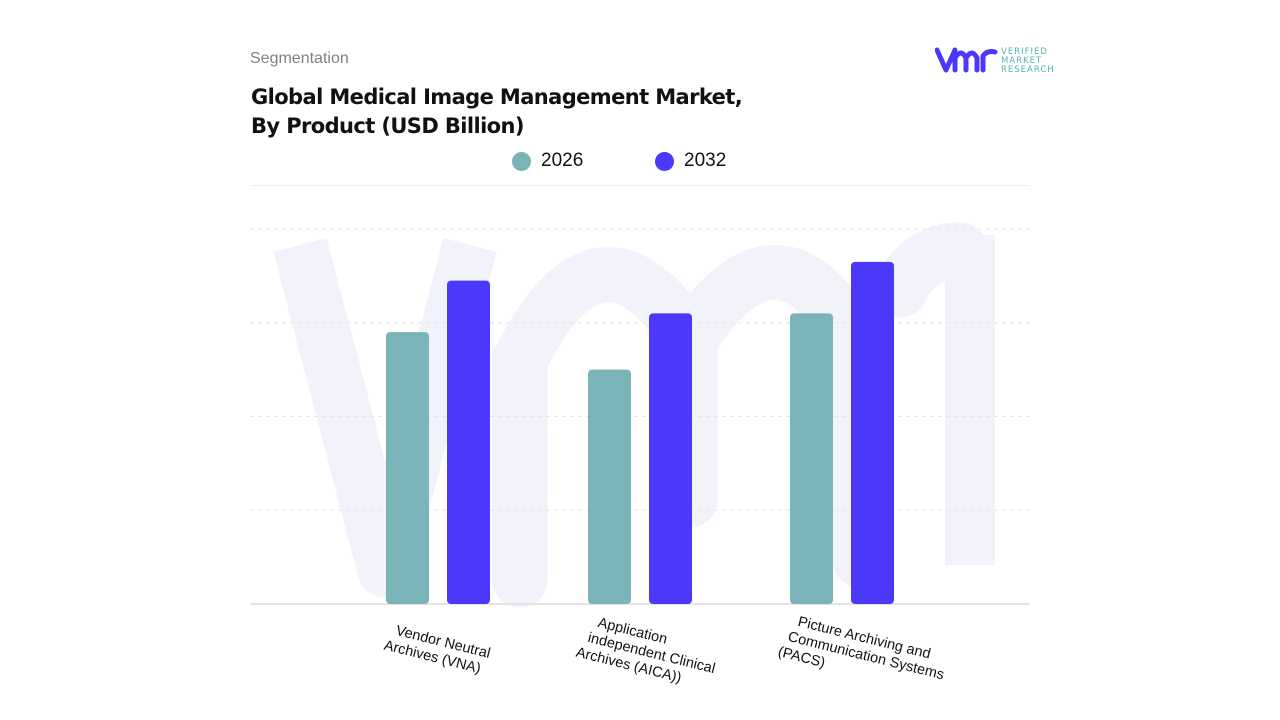 This screenshot has width=1280, height=720. Describe the element at coordinates (664, 161) in the screenshot. I see `legend-swatch-2032` at that location.